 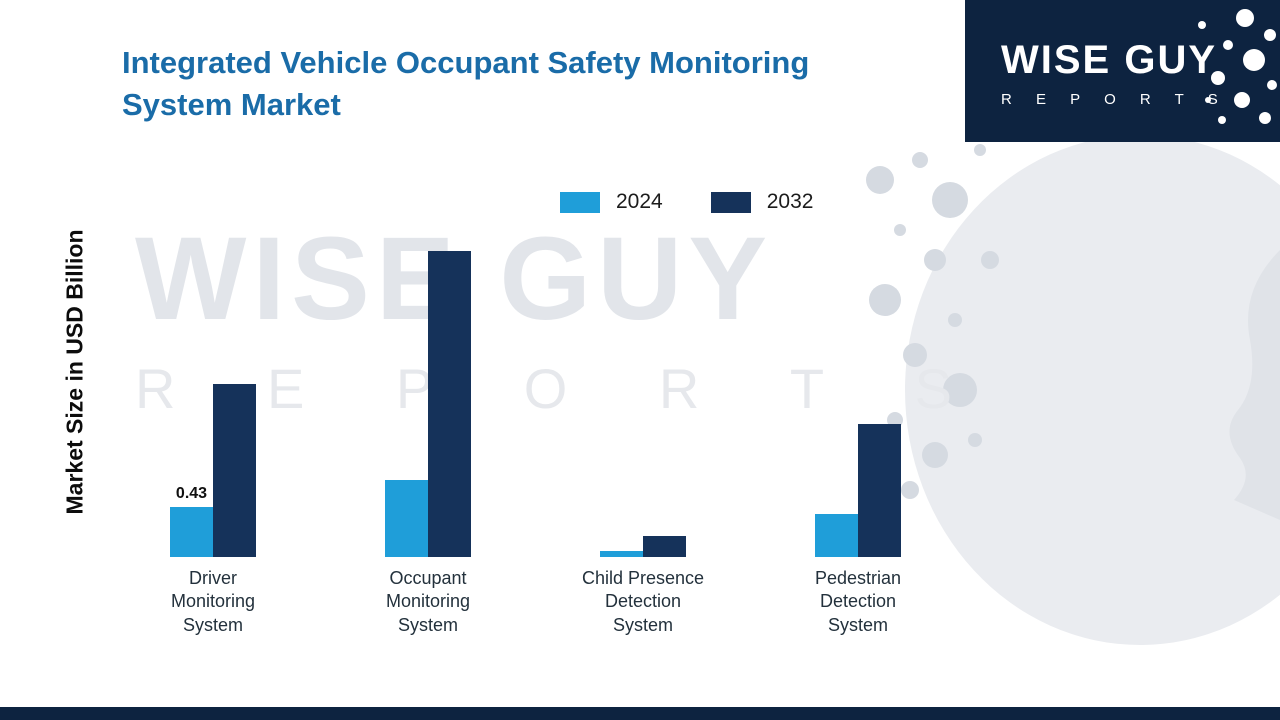 What do you see at coordinates (686, 202) in the screenshot?
I see `chart-legend: 2024 2032` at bounding box center [686, 202].